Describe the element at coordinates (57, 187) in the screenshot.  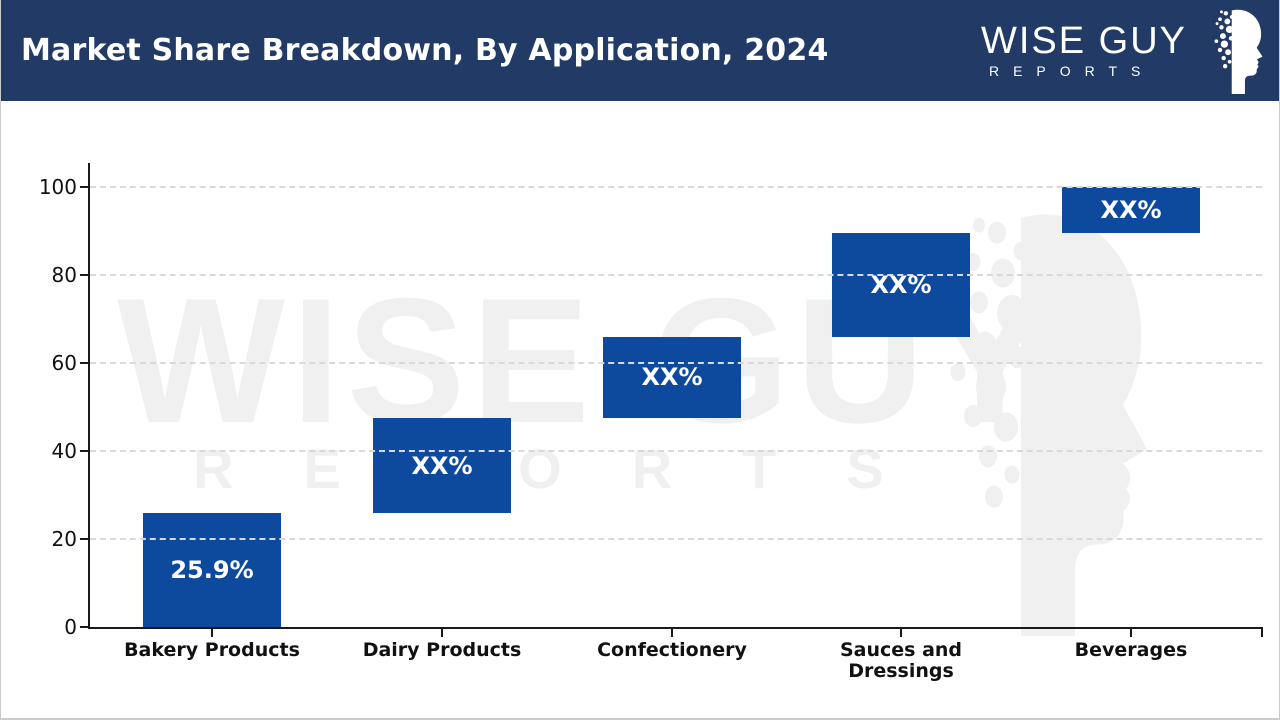
I see `y-tick-label: 100` at that location.